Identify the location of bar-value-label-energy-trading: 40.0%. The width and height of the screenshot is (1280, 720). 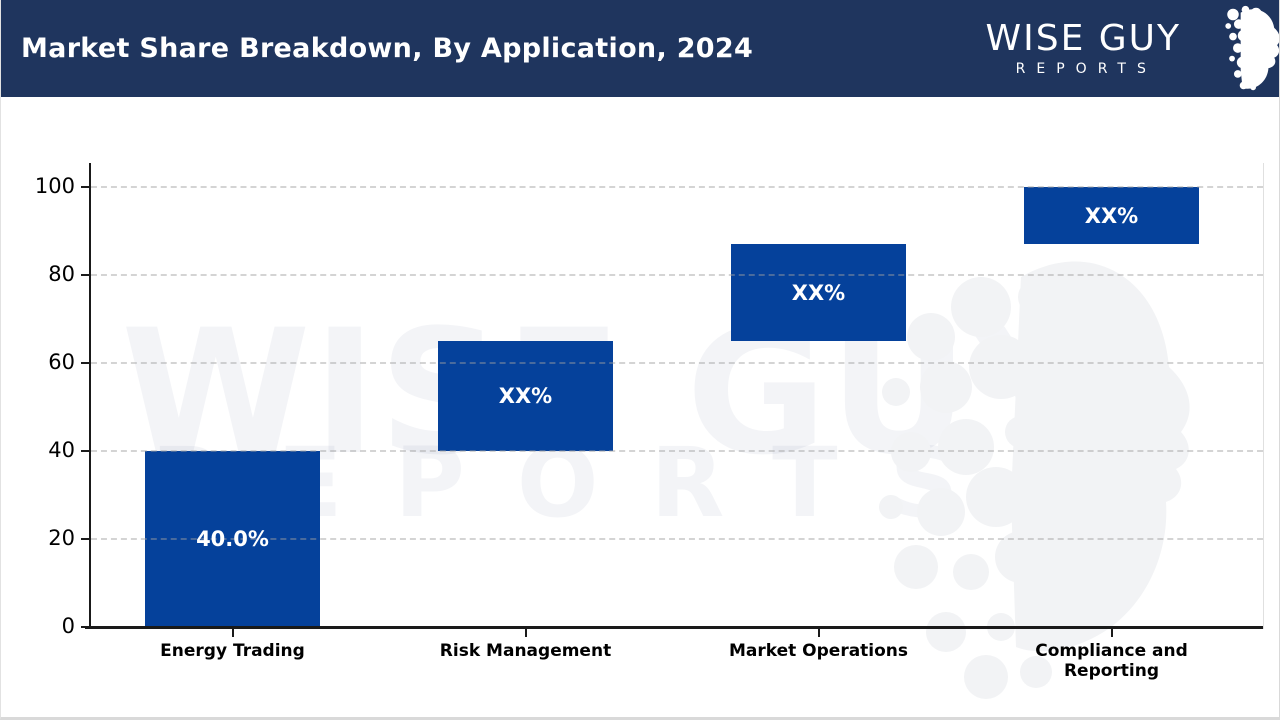
(232, 539).